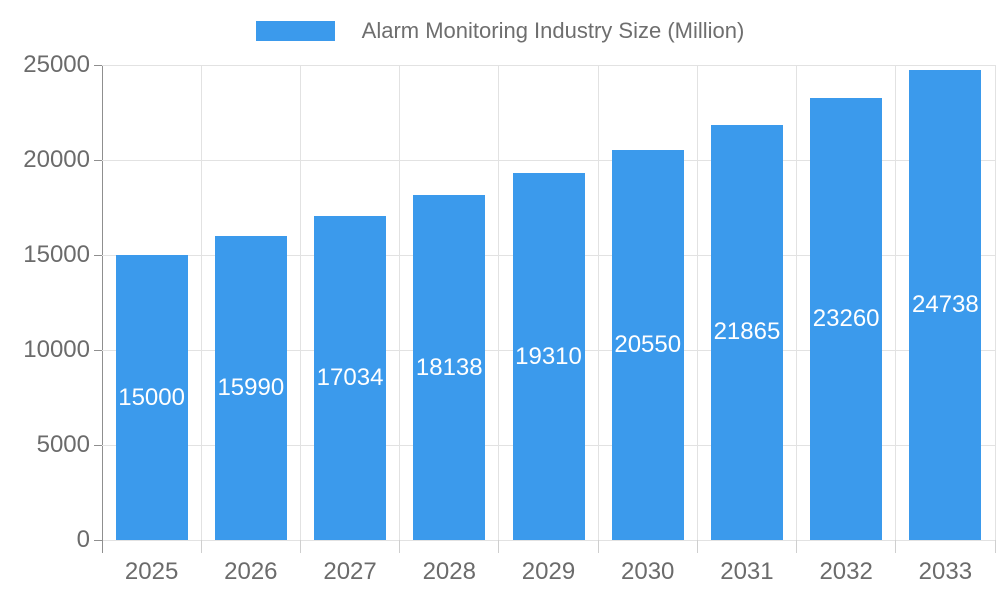  Describe the element at coordinates (56, 254) in the screenshot. I see `y-tick-label: 15000` at that location.